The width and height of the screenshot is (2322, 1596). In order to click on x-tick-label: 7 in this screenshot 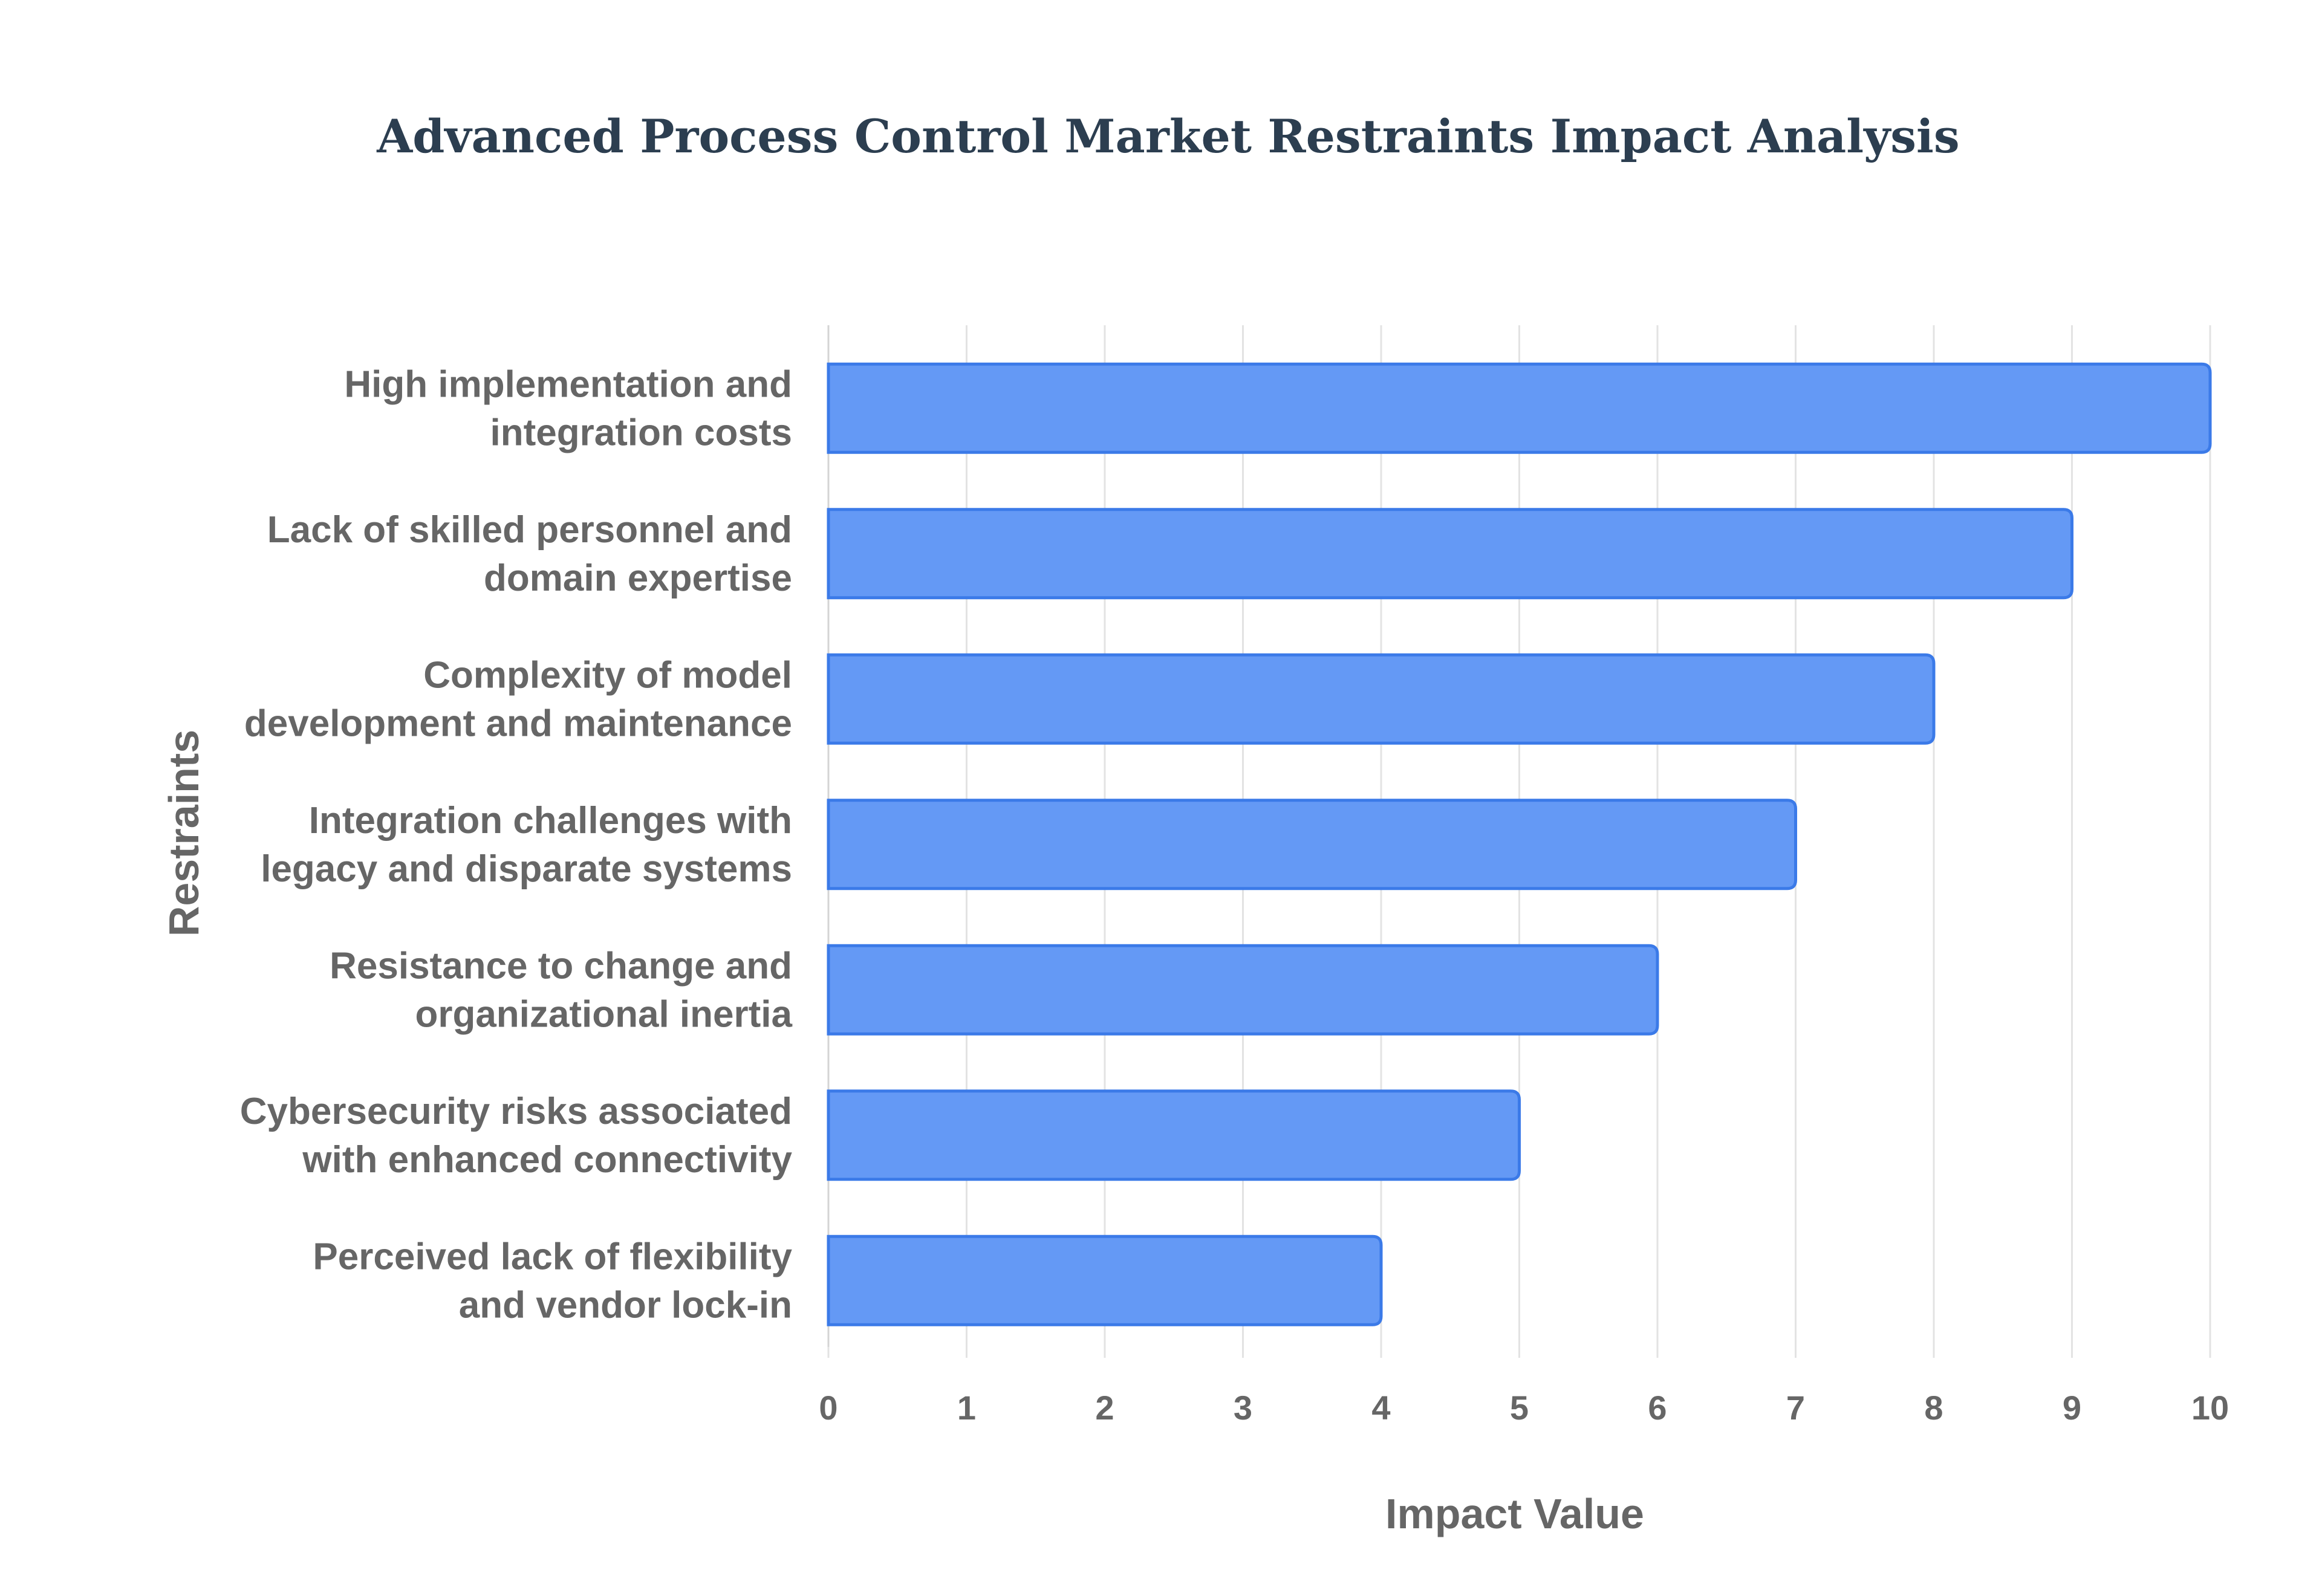, I will do `click(1795, 1408)`.